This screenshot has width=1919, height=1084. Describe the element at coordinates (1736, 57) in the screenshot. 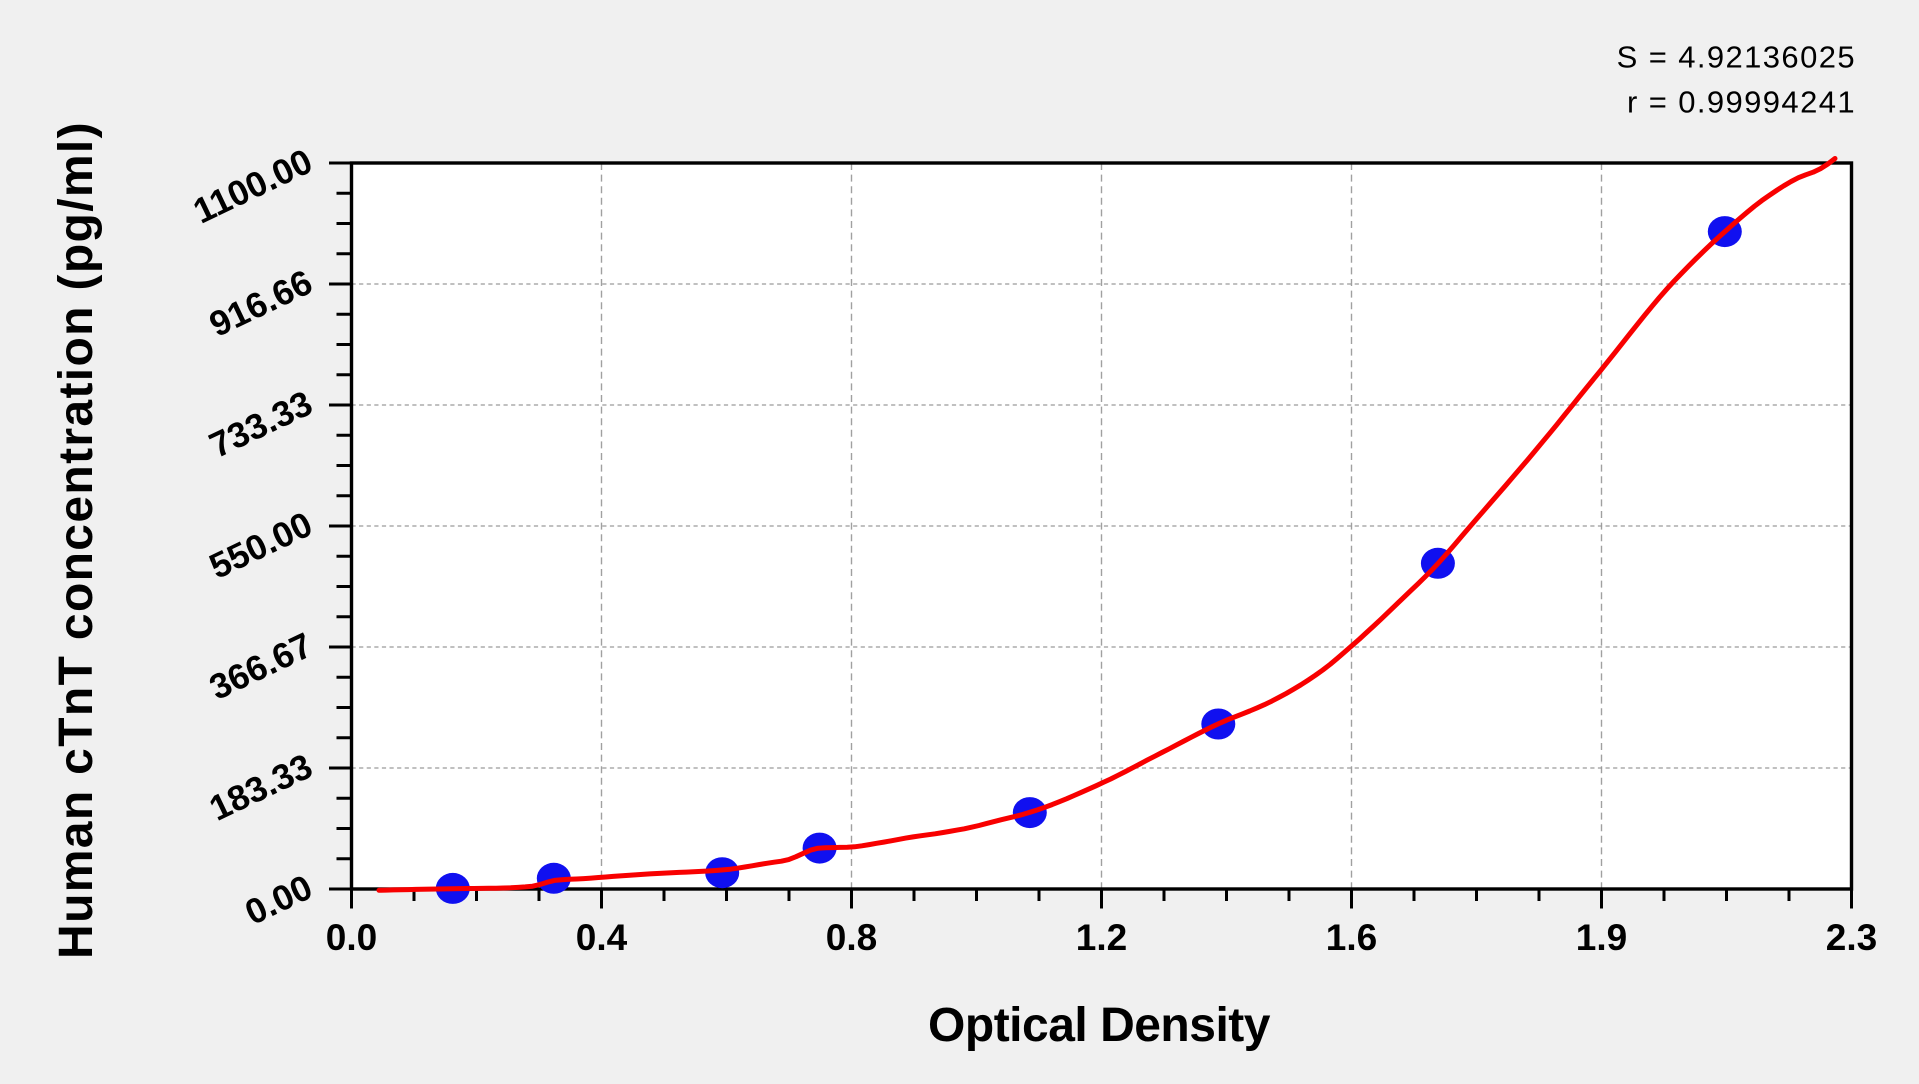

I see `svg-text: S = 4.92136025` at that location.